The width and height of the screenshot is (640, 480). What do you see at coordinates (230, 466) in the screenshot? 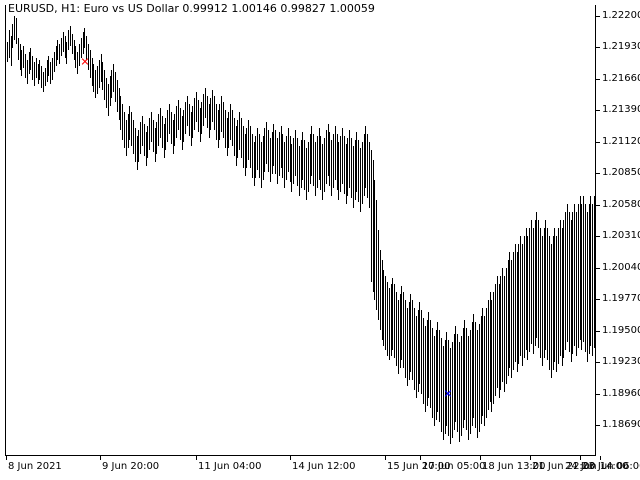
I see `time-axis-label: 11 Jun 04:00` at bounding box center [230, 466].